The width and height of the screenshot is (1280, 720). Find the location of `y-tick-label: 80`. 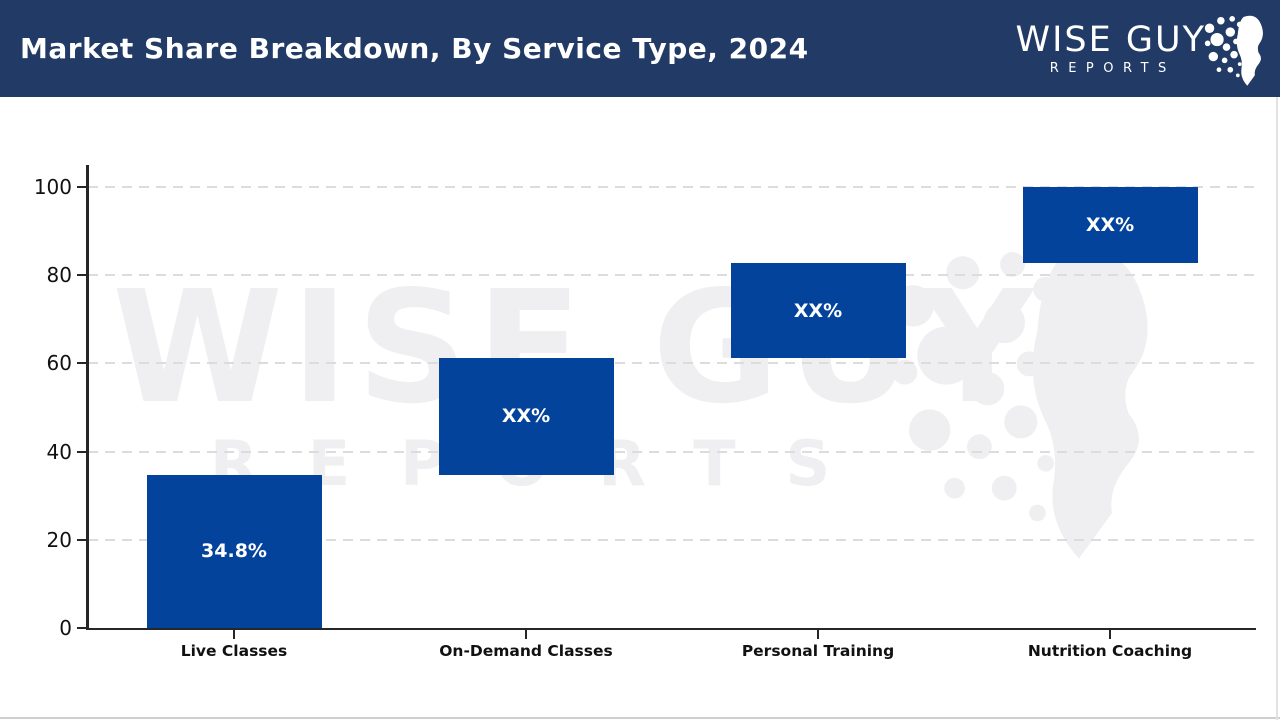

y-tick-label: 80 is located at coordinates (59, 275).